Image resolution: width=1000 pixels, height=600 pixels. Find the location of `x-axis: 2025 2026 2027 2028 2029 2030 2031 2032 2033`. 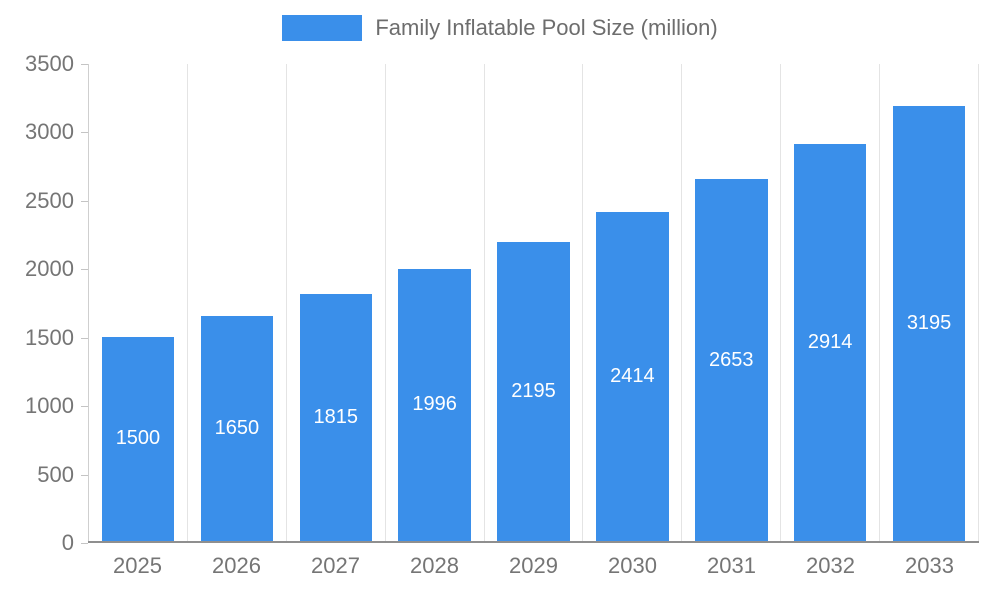

x-axis: 2025 2026 2027 2028 2029 2030 2031 2032 2033 is located at coordinates (533, 566).